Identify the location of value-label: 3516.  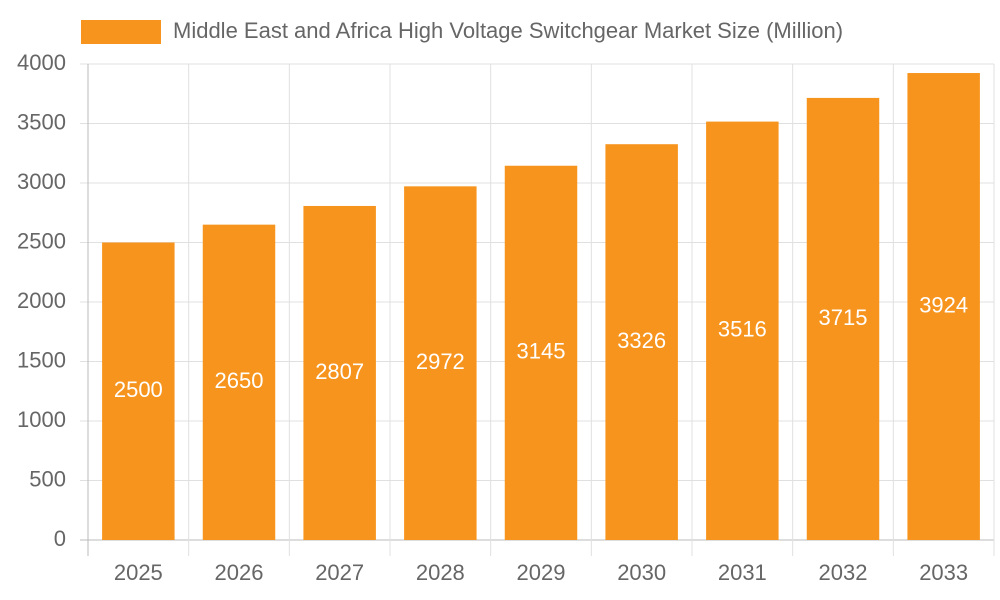
(742, 329).